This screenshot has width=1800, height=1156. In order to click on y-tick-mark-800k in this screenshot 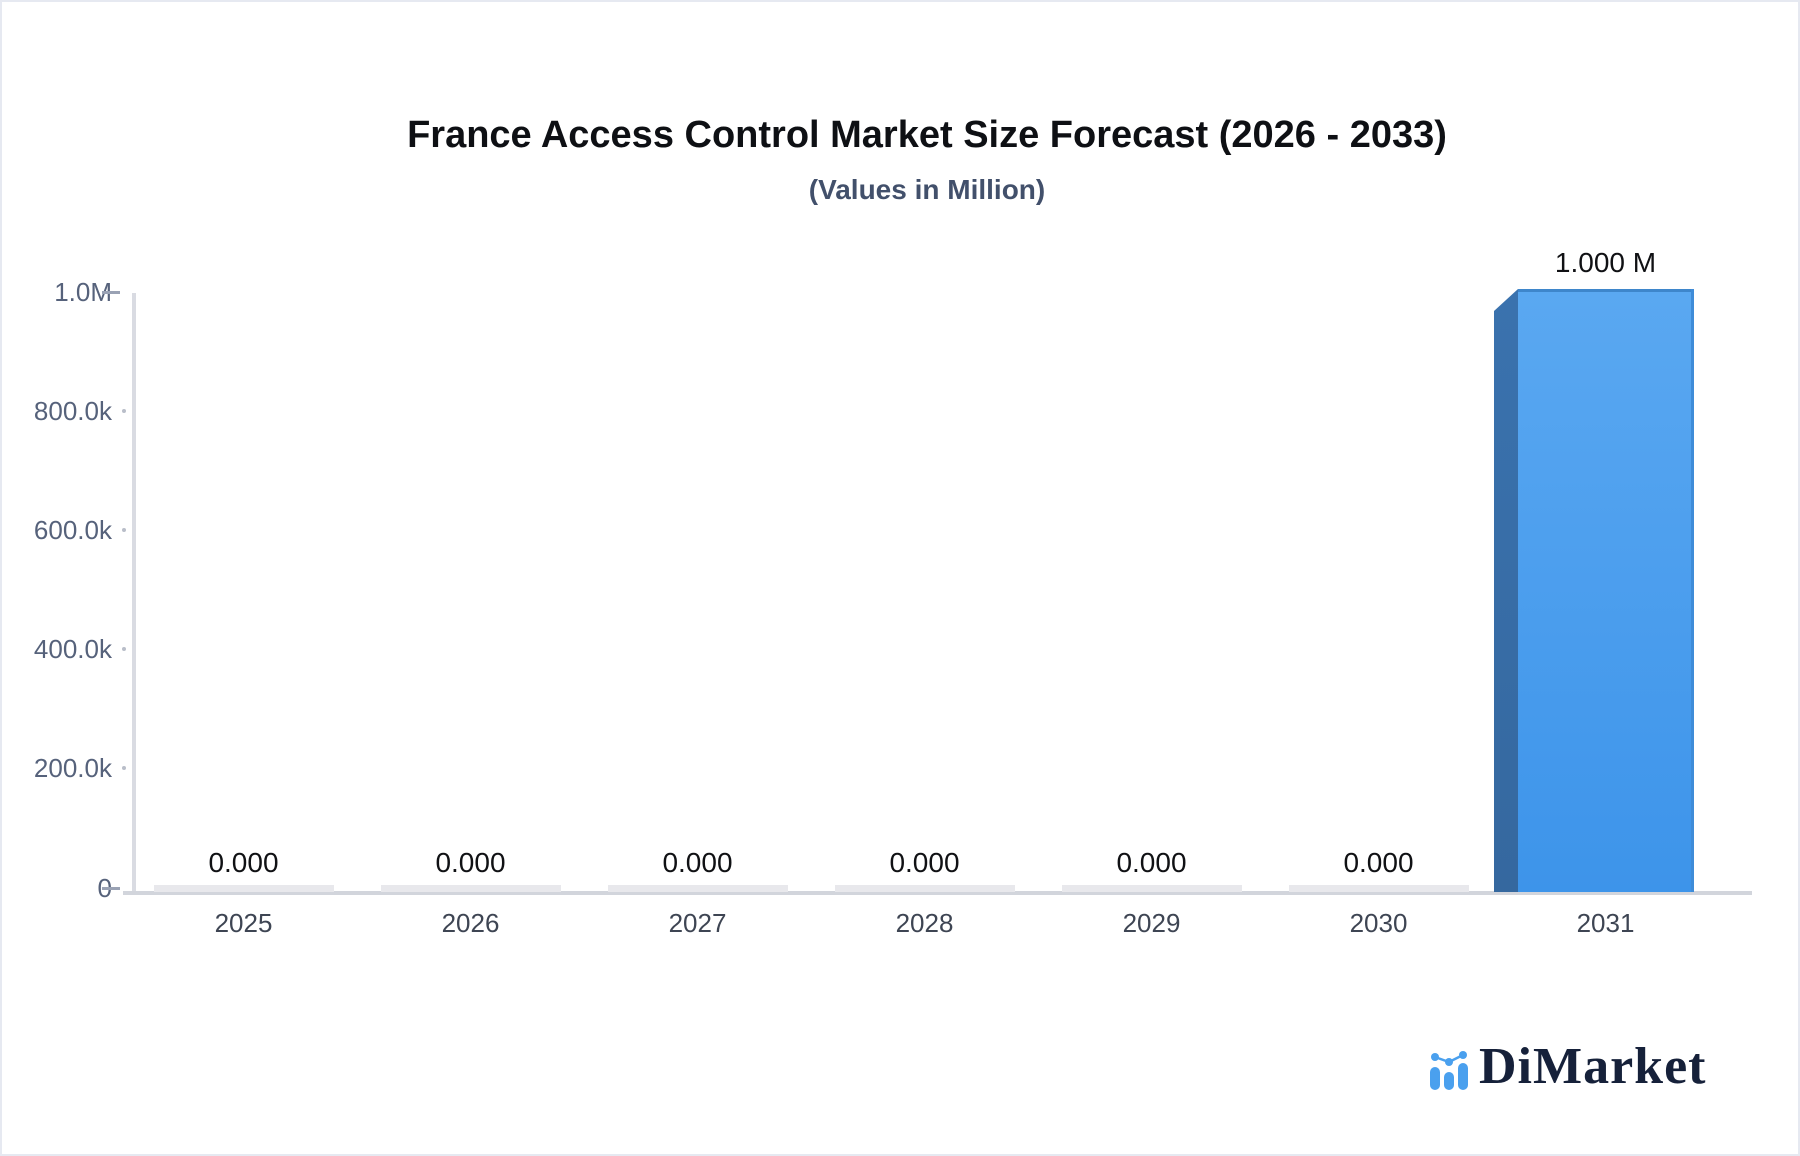, I will do `click(124, 411)`.